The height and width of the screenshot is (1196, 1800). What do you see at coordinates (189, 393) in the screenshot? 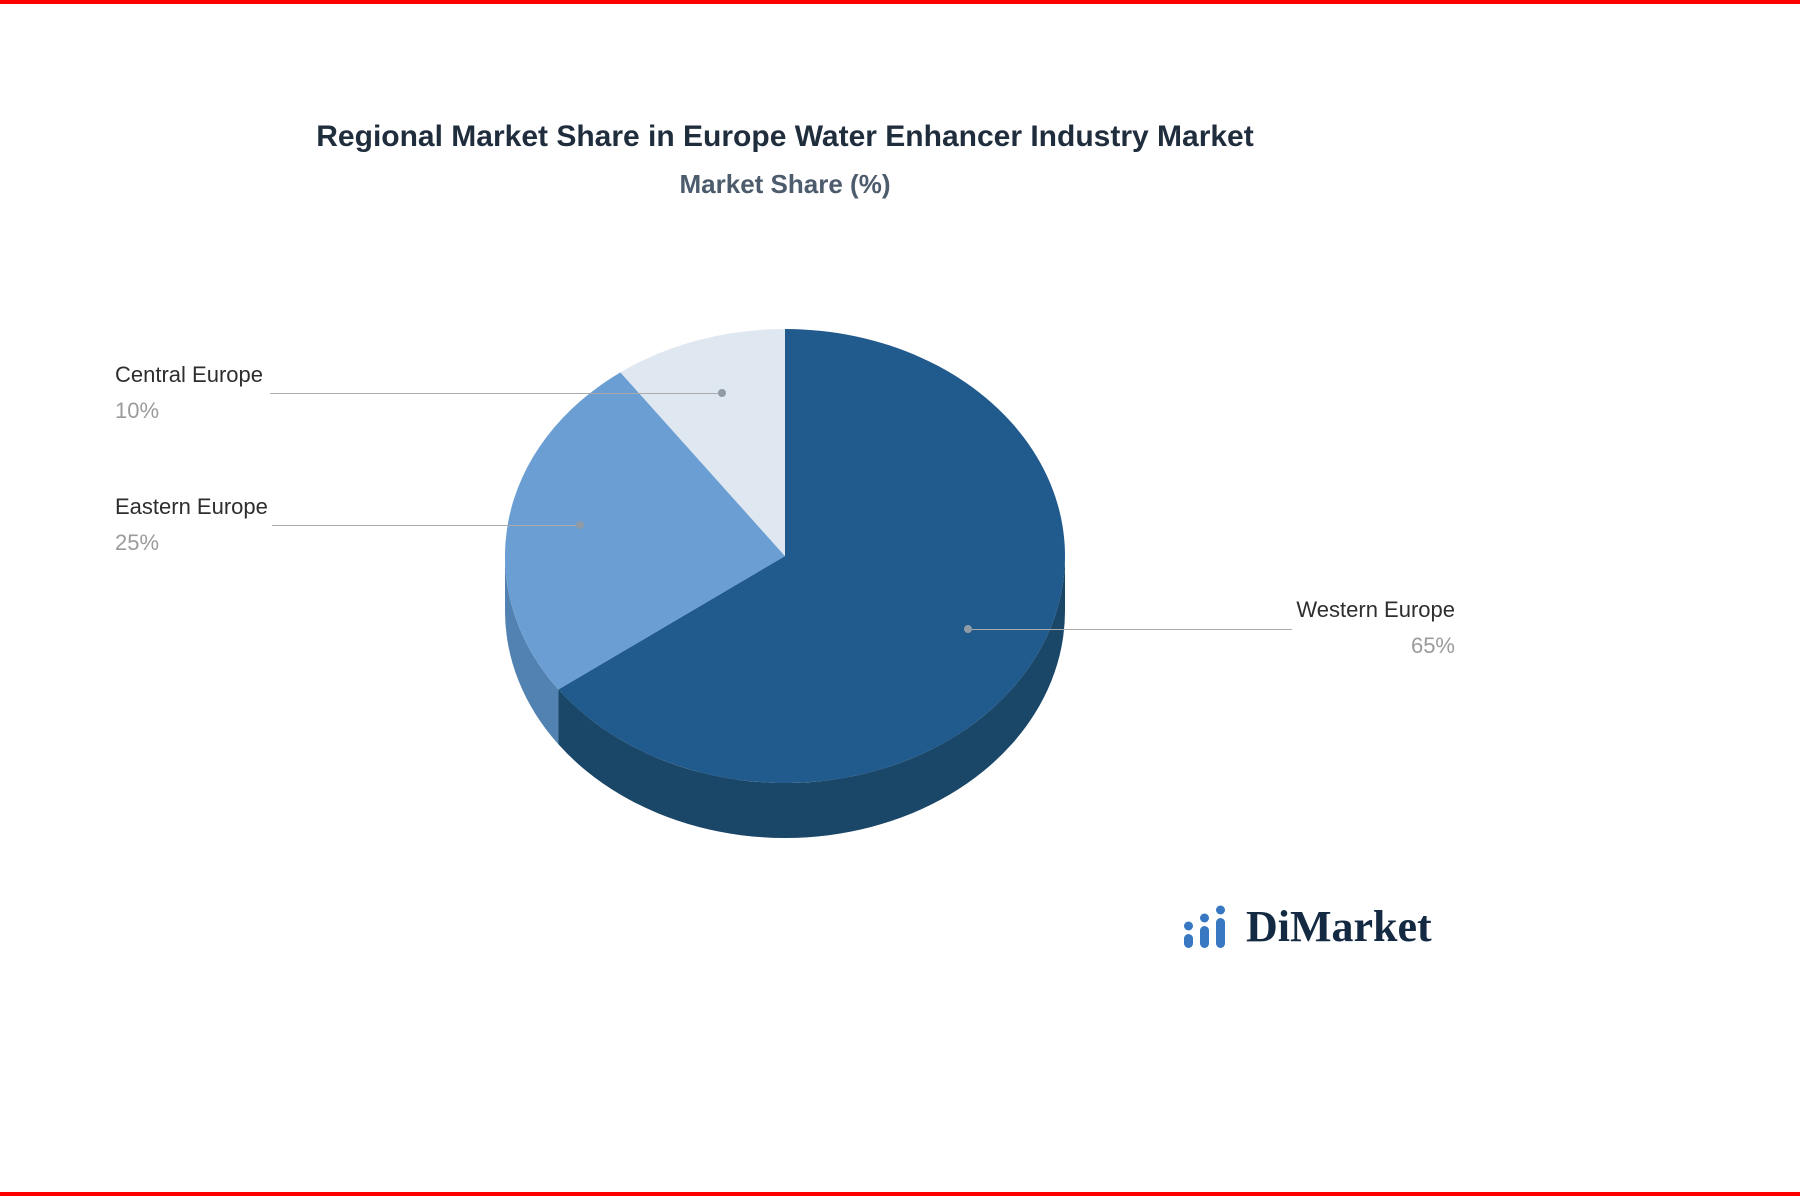
I see `callout-central-europe: Central Europe 10%` at bounding box center [189, 393].